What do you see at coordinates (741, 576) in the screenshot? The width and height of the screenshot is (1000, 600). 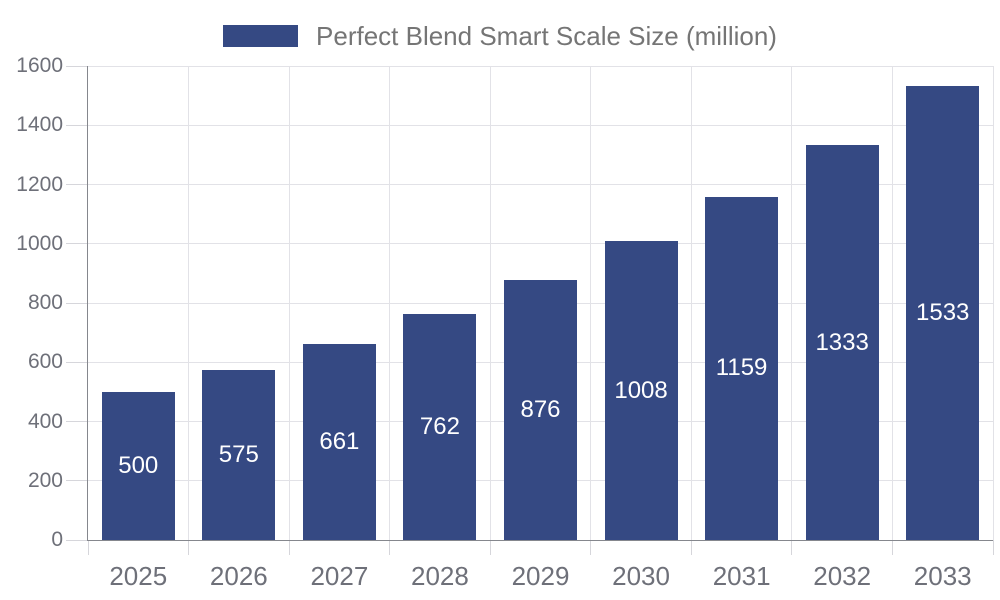 I see `x-tick-label: 2031` at bounding box center [741, 576].